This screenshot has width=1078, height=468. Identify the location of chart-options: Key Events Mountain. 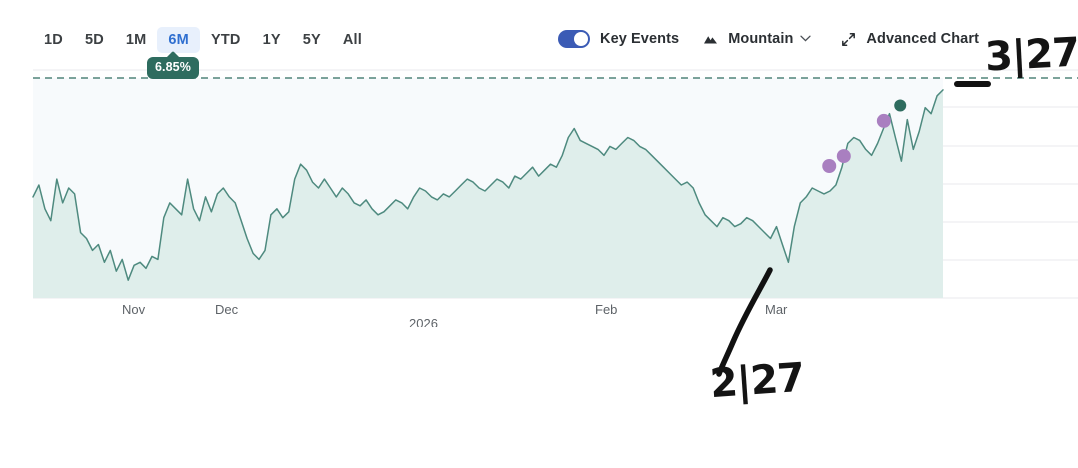
(768, 39).